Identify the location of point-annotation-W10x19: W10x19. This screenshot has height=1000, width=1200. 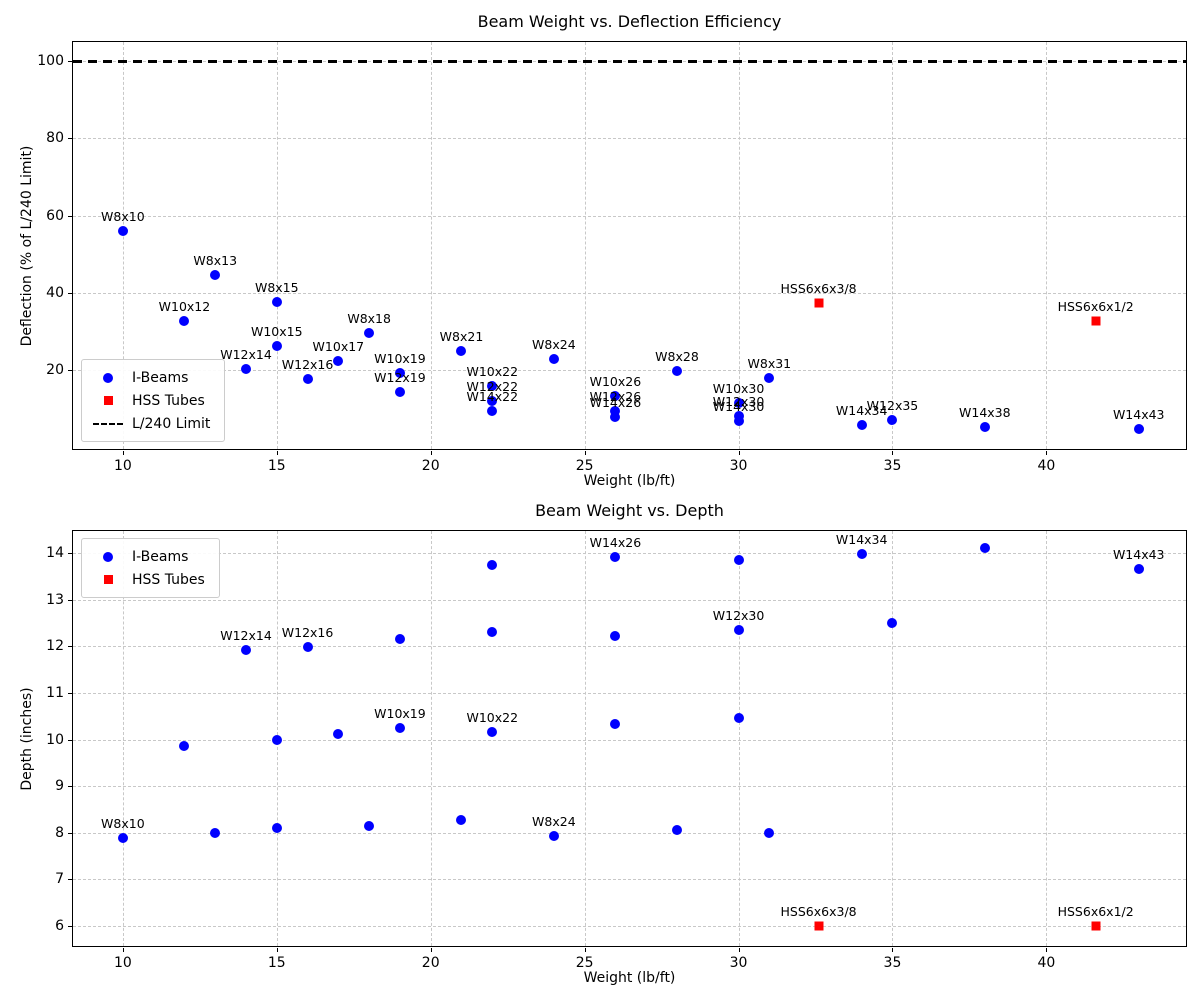
(400, 714).